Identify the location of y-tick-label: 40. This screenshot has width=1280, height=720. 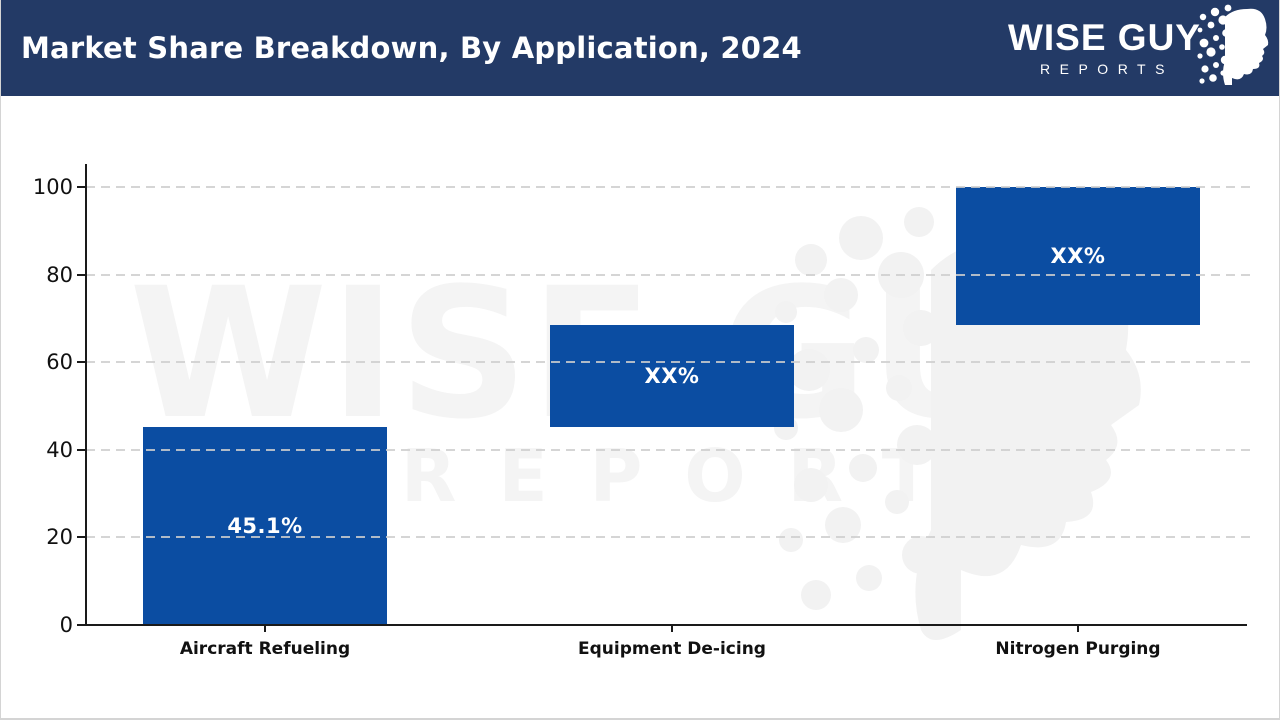
(59, 449).